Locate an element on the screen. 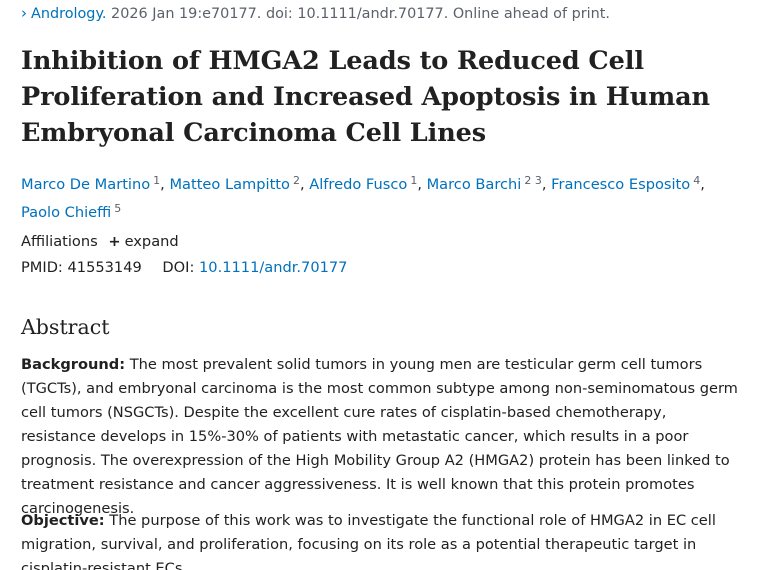 This screenshot has height=570, width=760. identifiers: PMID: 41553149 DOI: 10.1111/andr.70177 is located at coordinates (184, 268).